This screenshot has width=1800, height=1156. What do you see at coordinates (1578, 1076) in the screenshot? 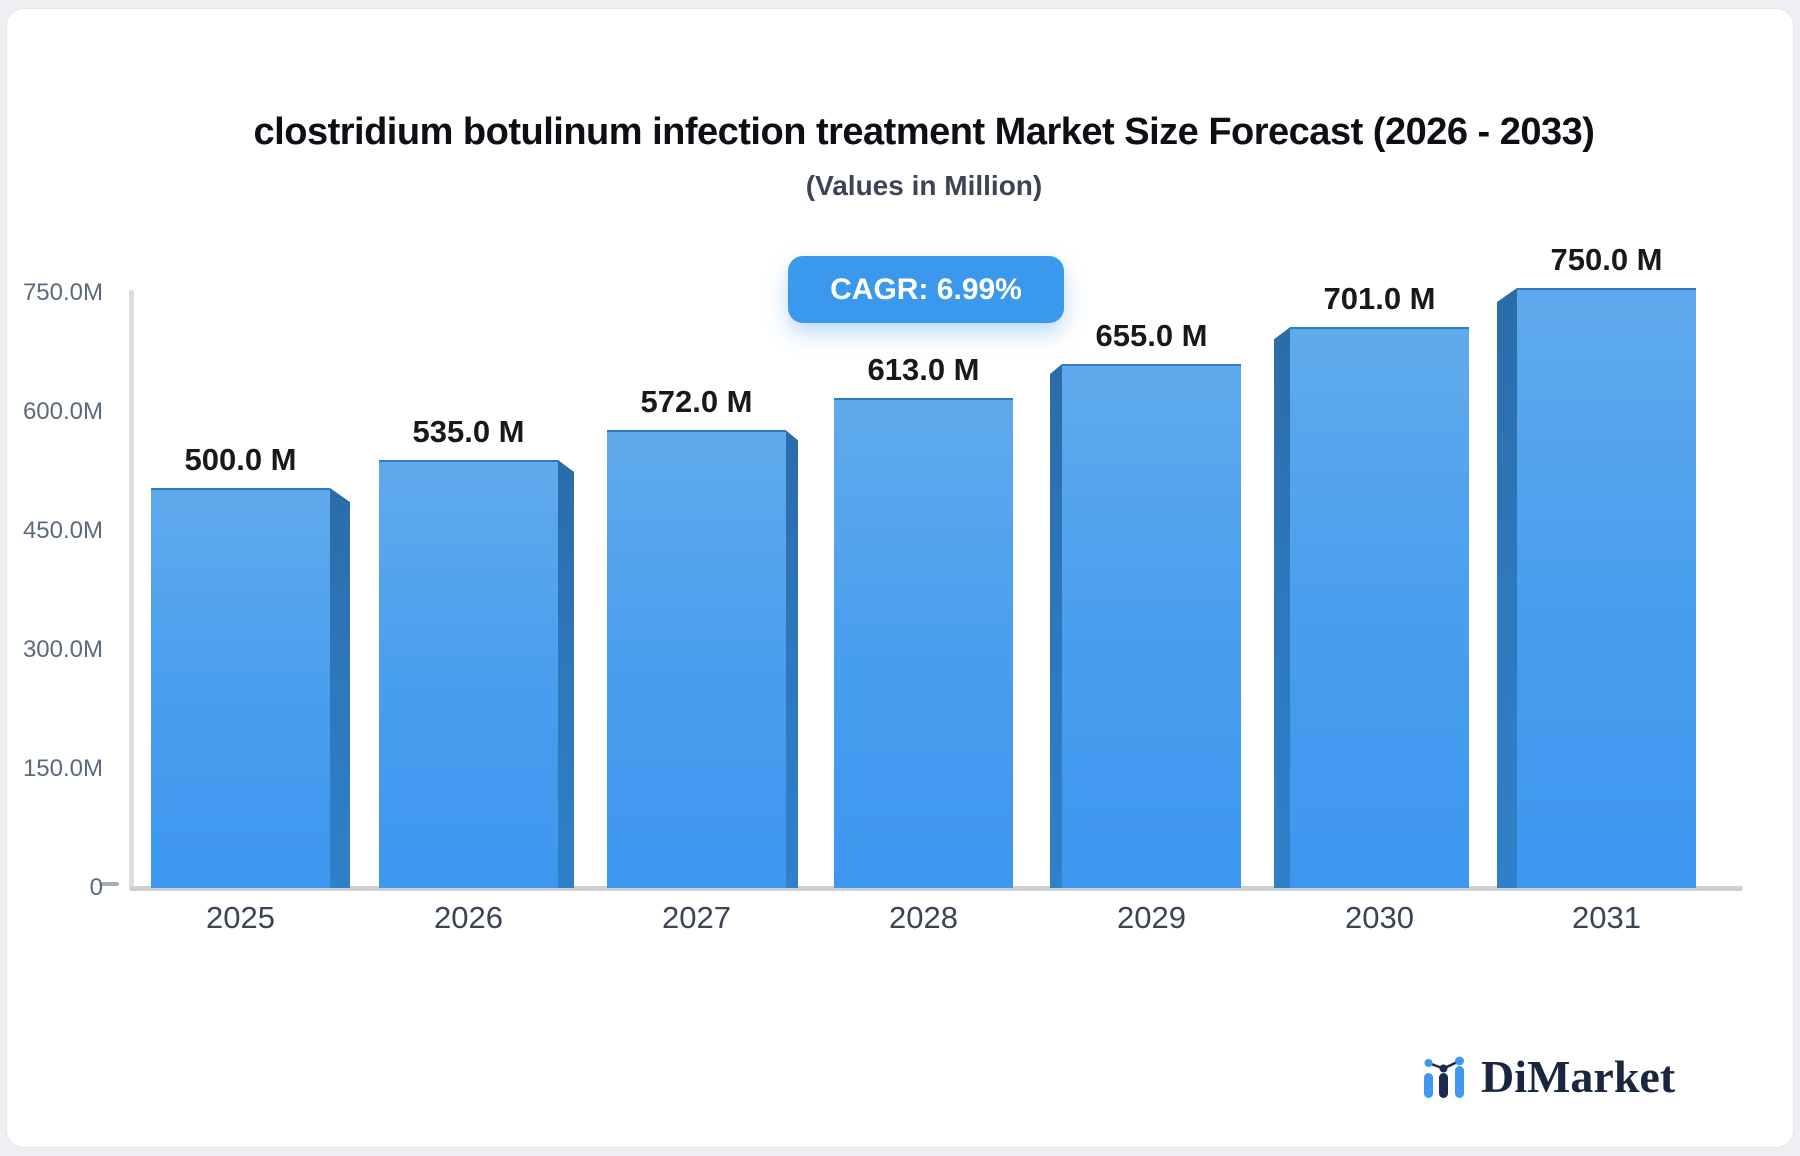
I see `logo-text: DiMarket` at bounding box center [1578, 1076].